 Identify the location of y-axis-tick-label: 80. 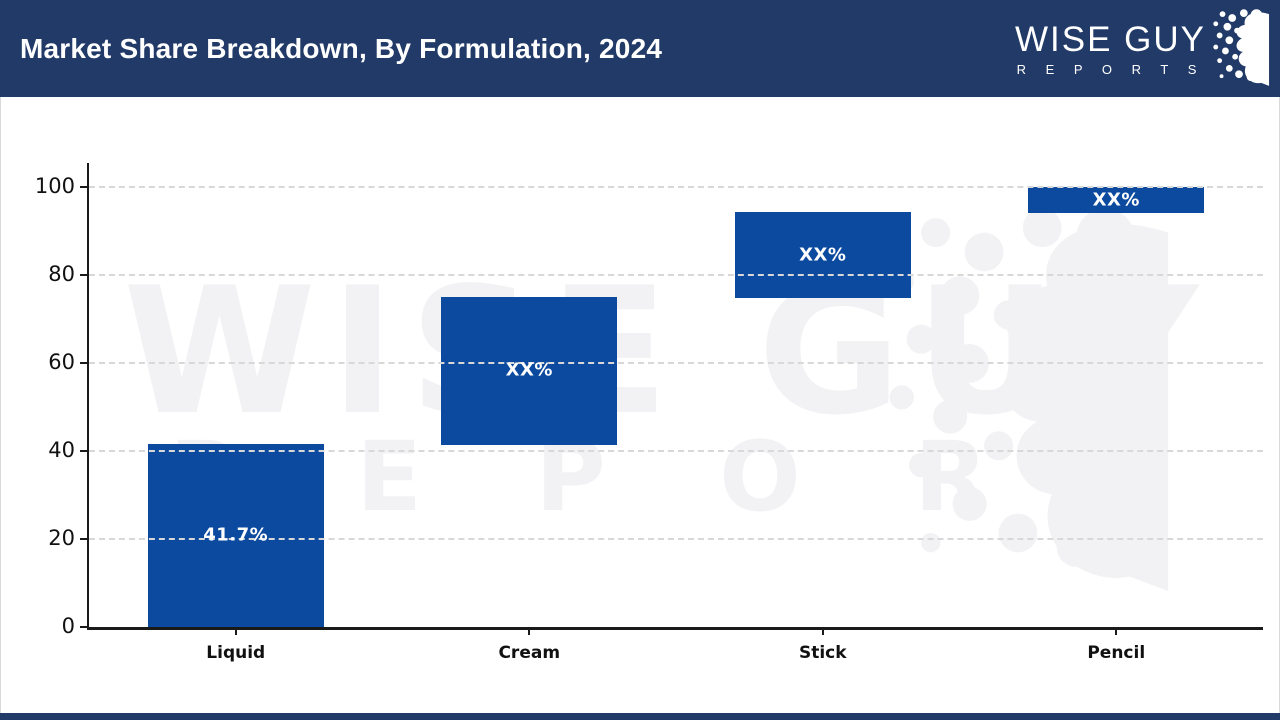
(61, 274).